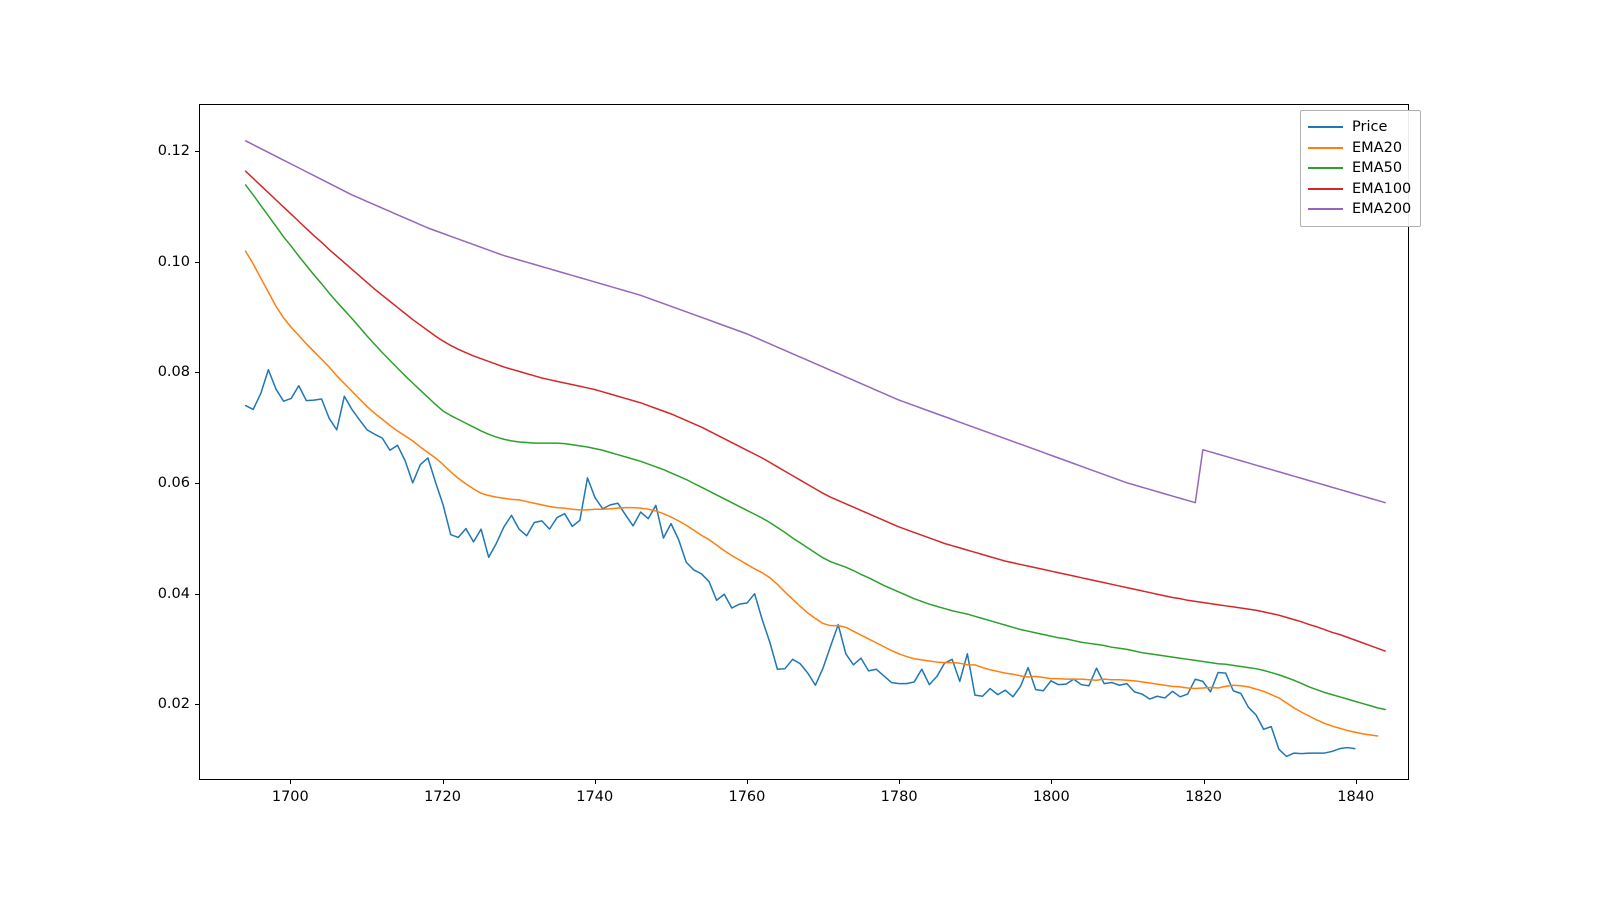 This screenshot has width=1600, height=900. What do you see at coordinates (1356, 797) in the screenshot?
I see `x-tick-label: 1840` at bounding box center [1356, 797].